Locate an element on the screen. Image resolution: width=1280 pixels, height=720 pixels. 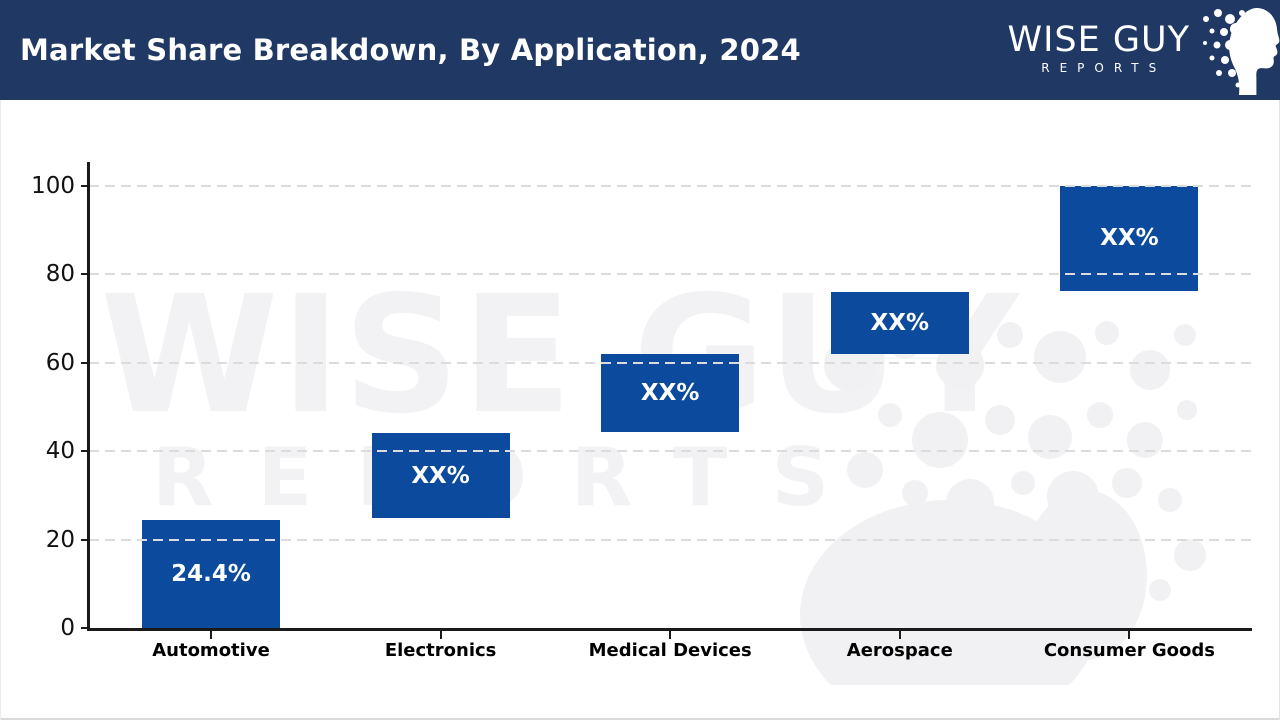
x-axis-category-label: Automotive is located at coordinates (211, 650).